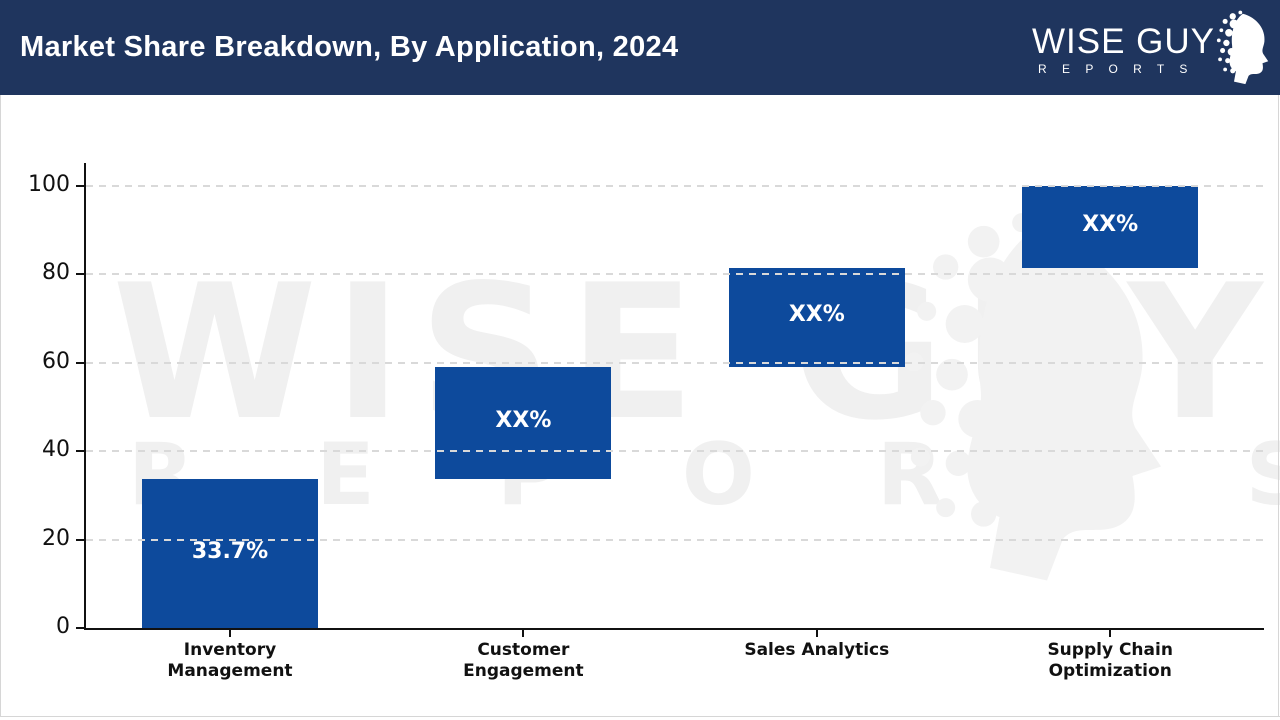 Image resolution: width=1280 pixels, height=720 pixels. I want to click on x-axis-category-label: Customer Engagement, so click(523, 660).